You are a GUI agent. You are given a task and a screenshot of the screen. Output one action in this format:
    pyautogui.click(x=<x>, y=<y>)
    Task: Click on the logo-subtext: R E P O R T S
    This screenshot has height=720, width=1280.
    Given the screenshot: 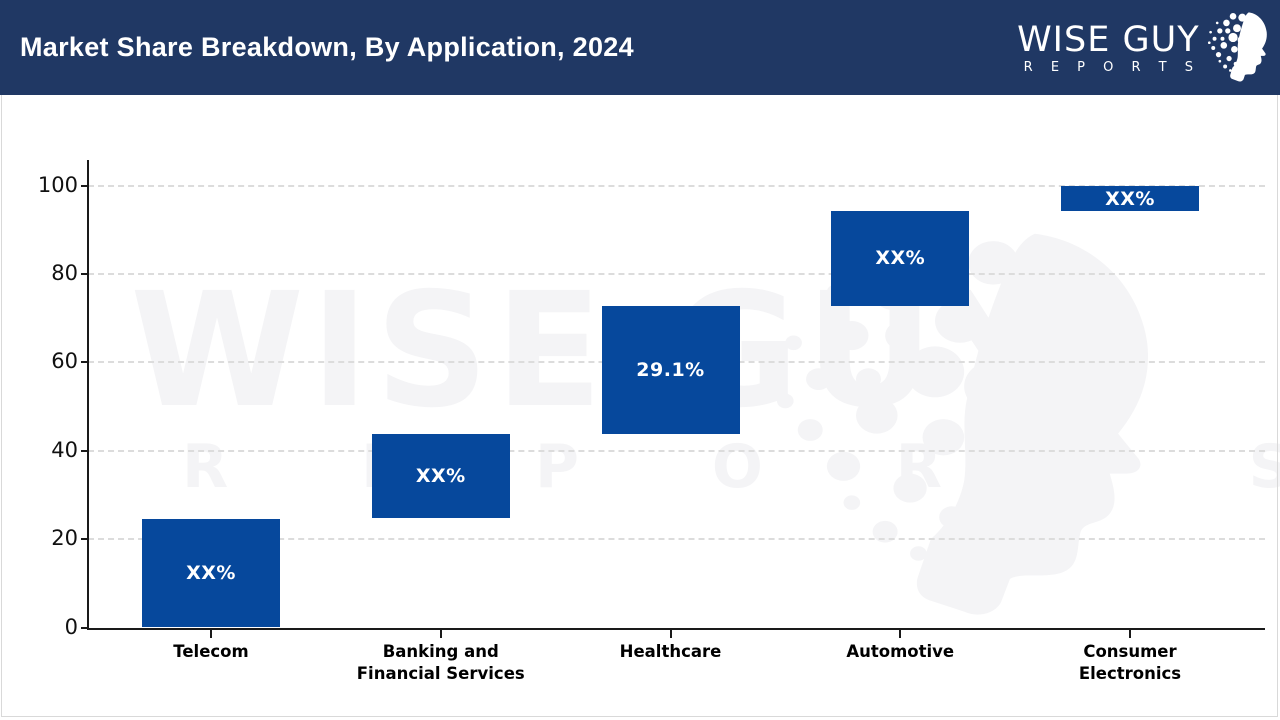 What is the action you would take?
    pyautogui.click(x=1111, y=67)
    